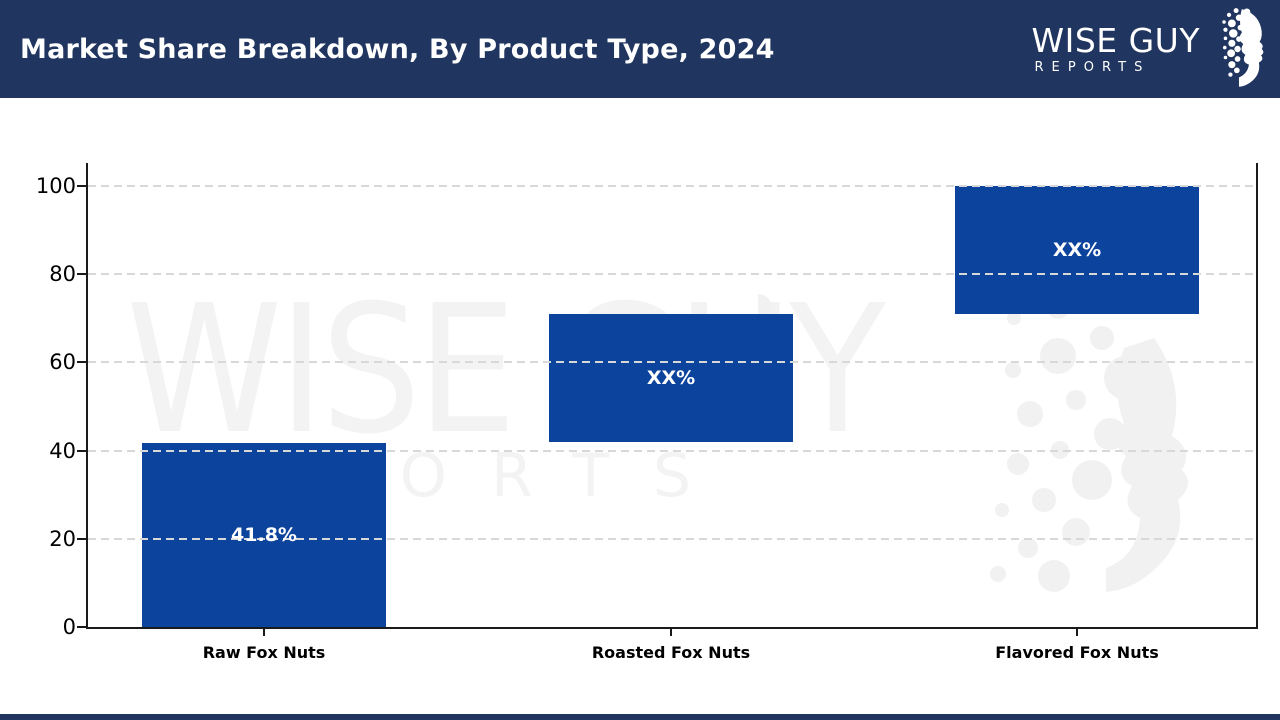 Image resolution: width=1280 pixels, height=720 pixels. I want to click on bar-flavored-fox-nuts, so click(1077, 250).